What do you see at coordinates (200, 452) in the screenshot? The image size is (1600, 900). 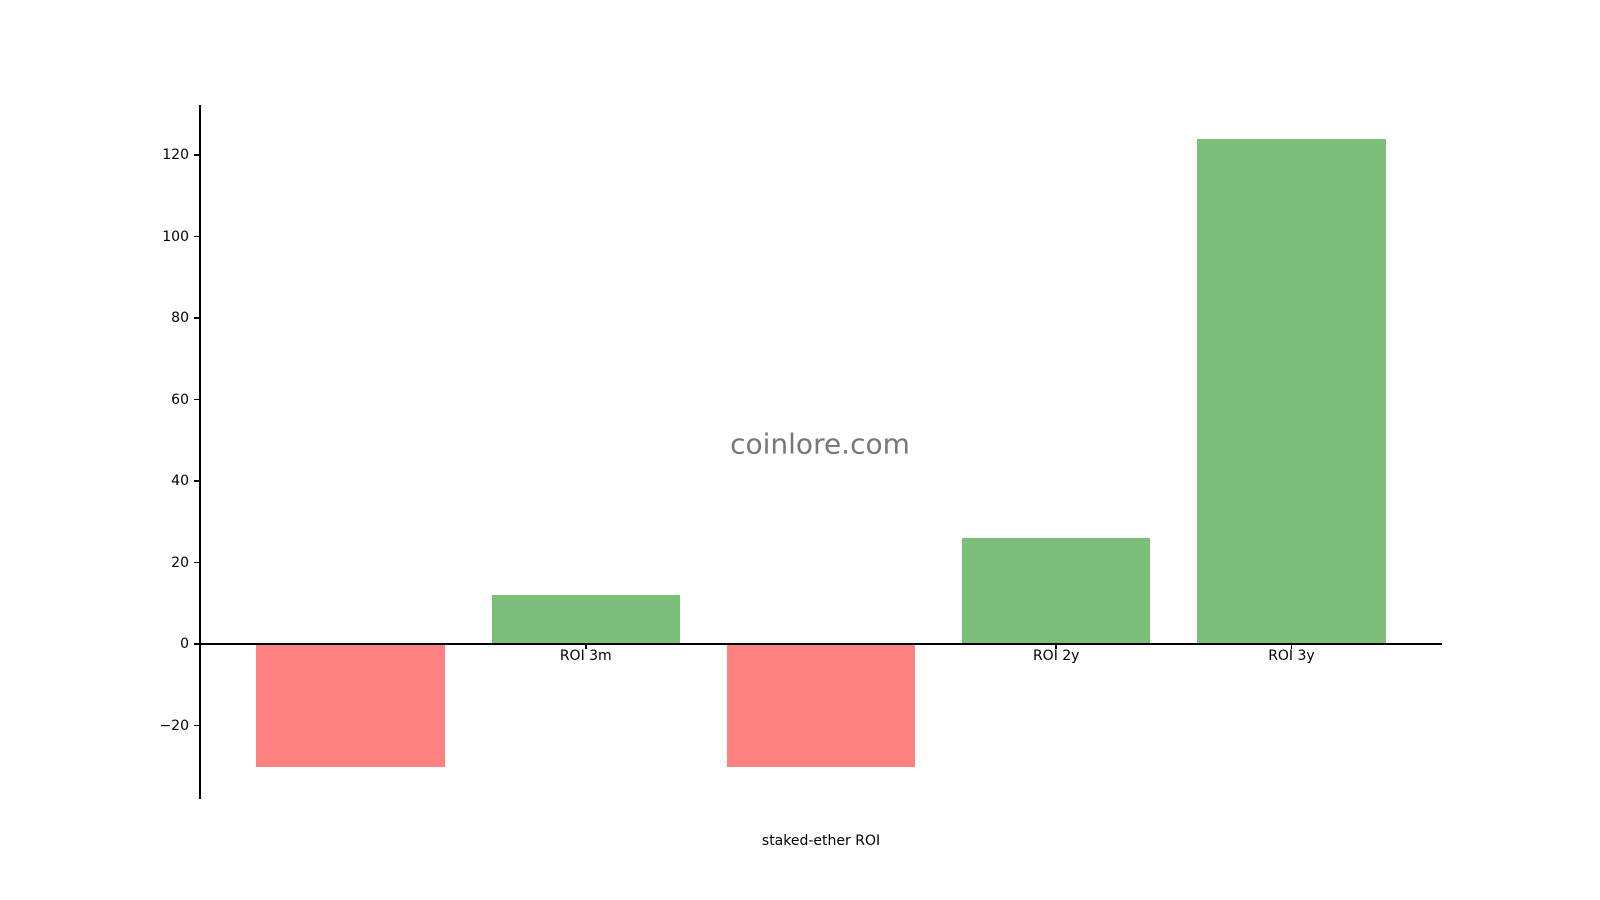 I see `y-axis-line` at bounding box center [200, 452].